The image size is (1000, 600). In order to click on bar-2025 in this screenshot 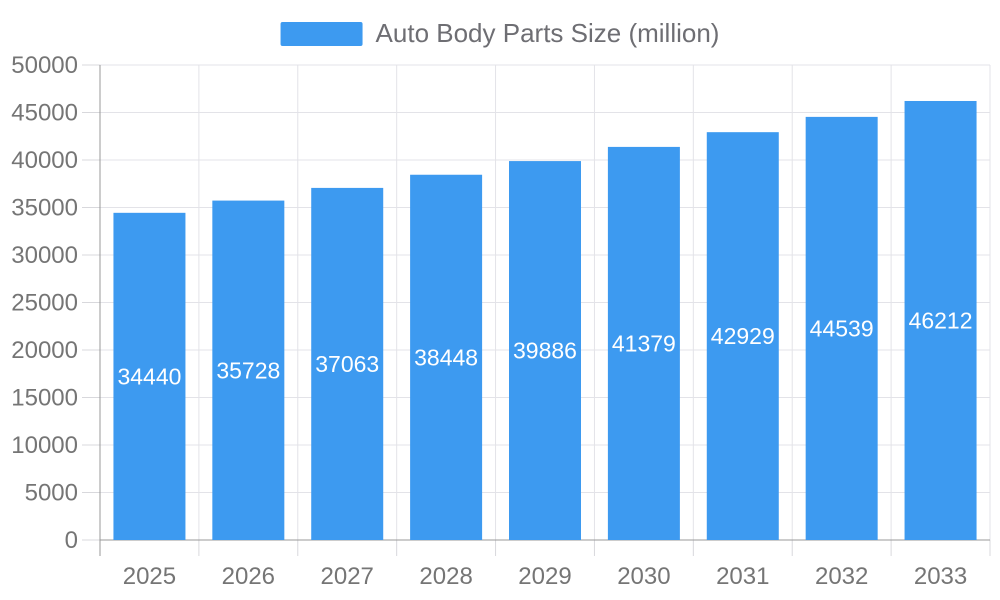, I will do `click(149, 376)`.